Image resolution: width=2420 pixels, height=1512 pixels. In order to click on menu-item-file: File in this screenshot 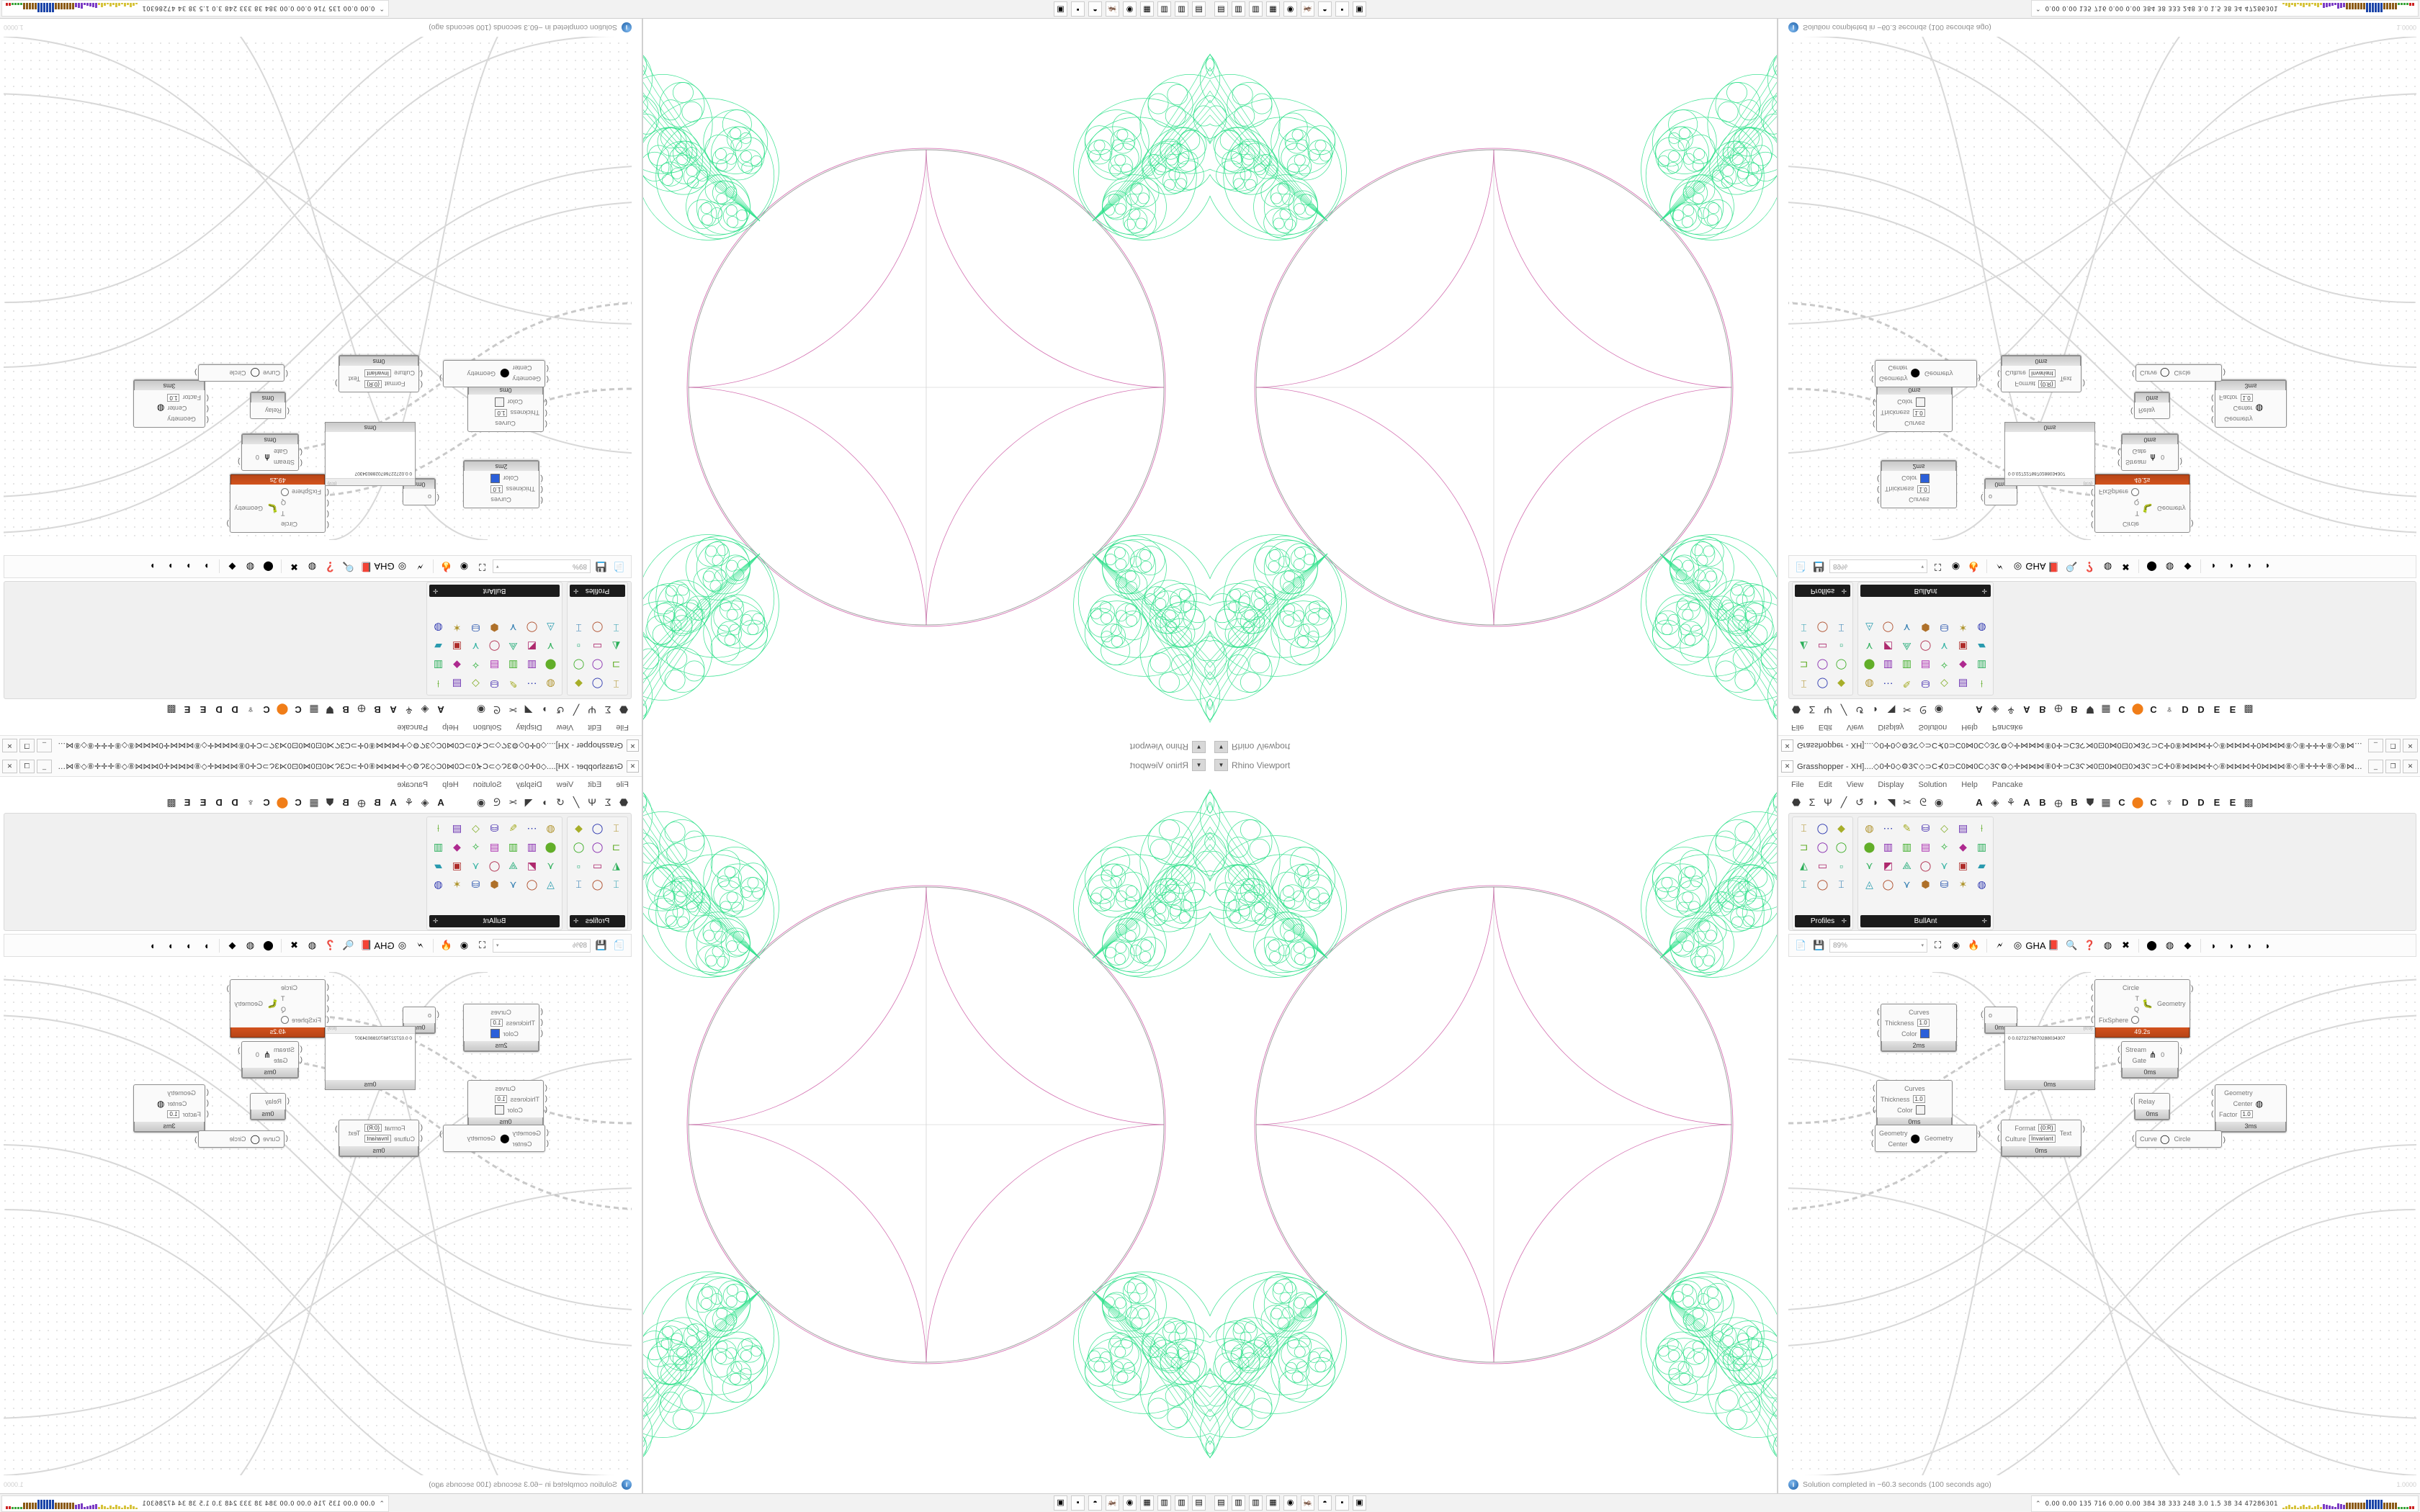, I will do `click(622, 784)`.